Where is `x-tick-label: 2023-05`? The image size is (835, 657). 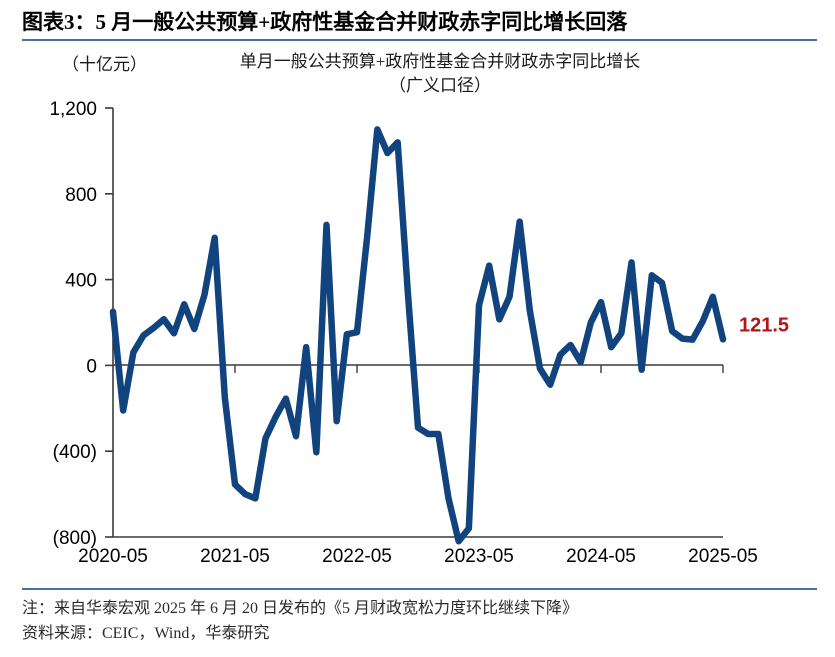 x-tick-label: 2023-05 is located at coordinates (479, 556).